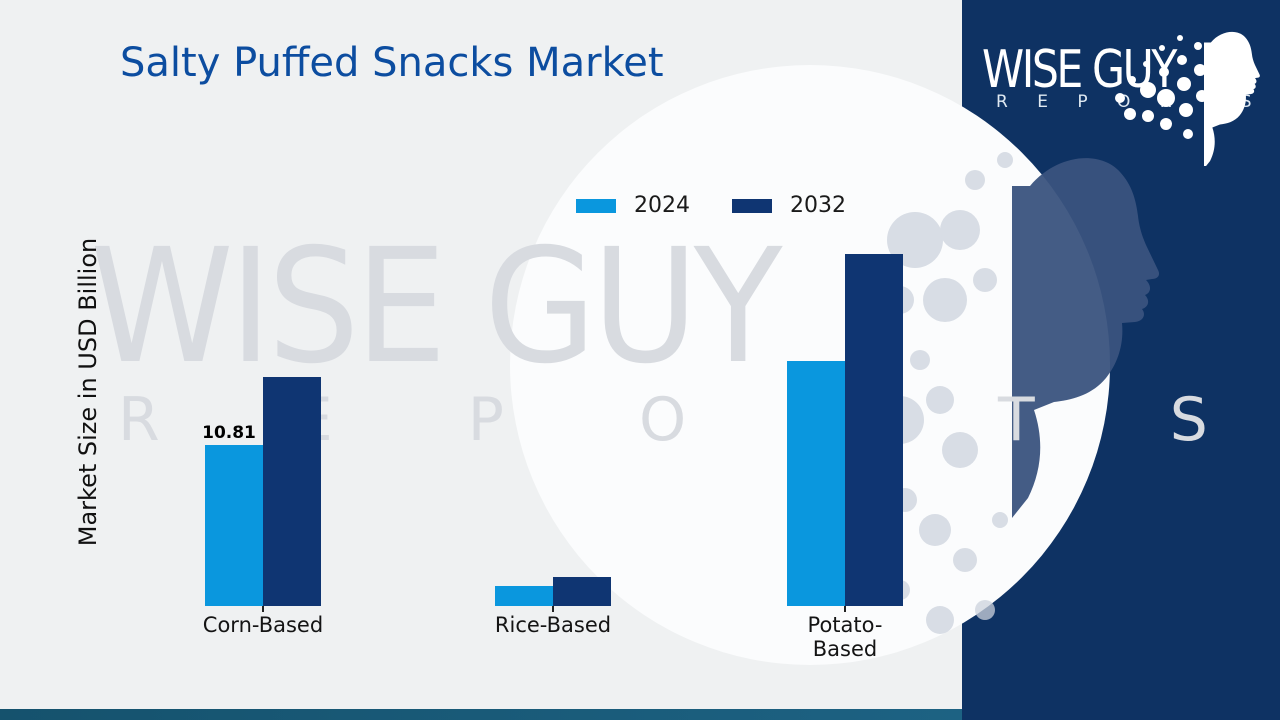 The height and width of the screenshot is (720, 1280). I want to click on legend-item-2032: 2032, so click(789, 205).